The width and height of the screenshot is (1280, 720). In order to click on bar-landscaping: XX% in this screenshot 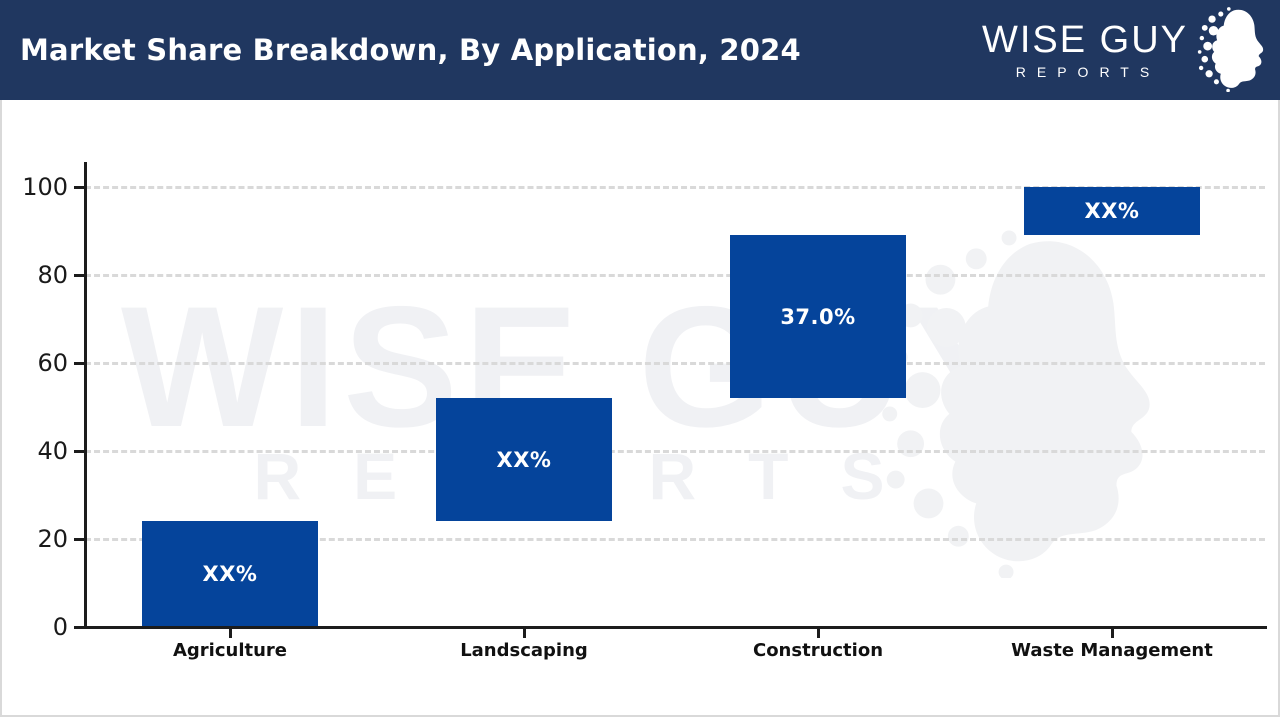, I will do `click(524, 460)`.